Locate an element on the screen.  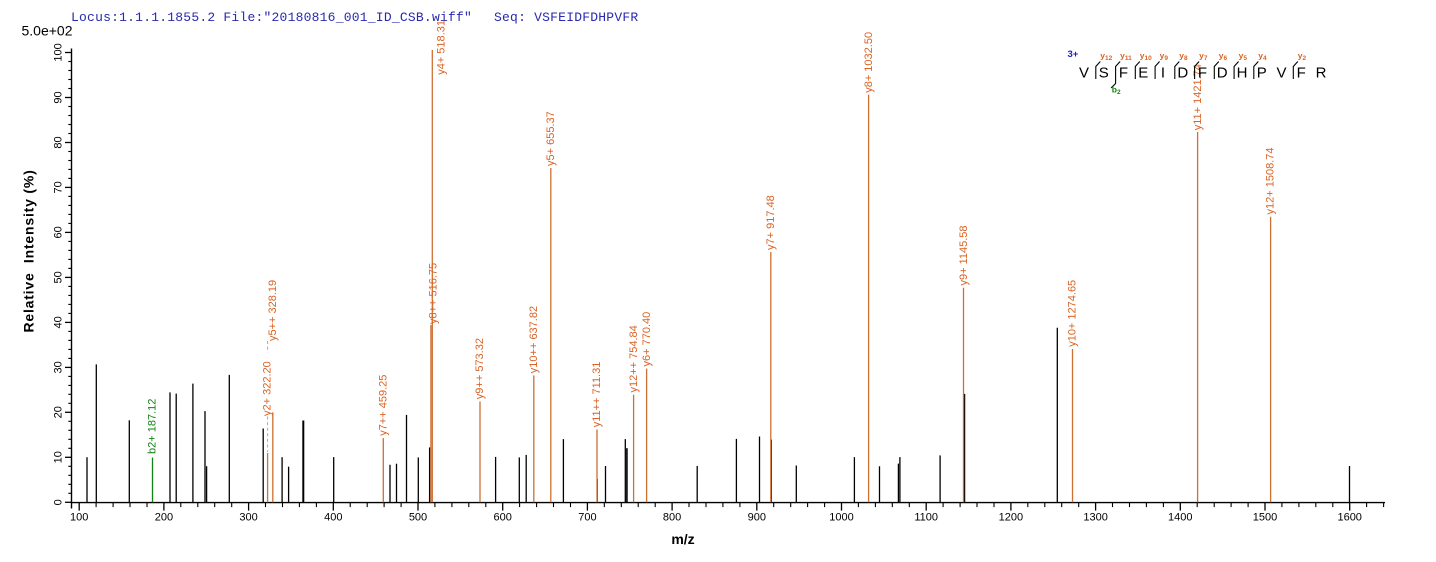
svg-text: 600 is located at coordinates (503, 518).